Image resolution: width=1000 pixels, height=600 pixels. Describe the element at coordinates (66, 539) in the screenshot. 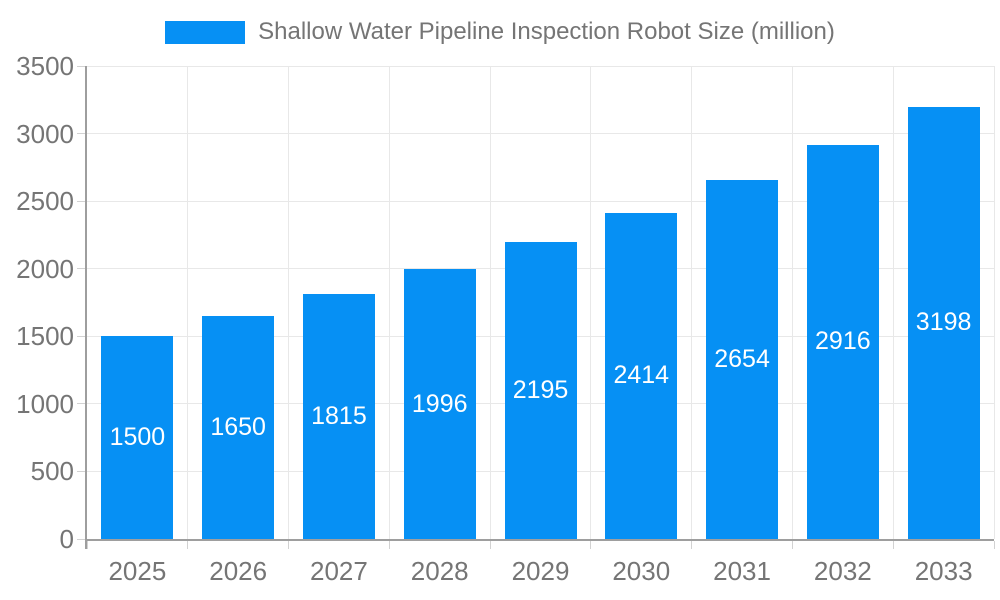

I see `y-axis-label: 0` at that location.